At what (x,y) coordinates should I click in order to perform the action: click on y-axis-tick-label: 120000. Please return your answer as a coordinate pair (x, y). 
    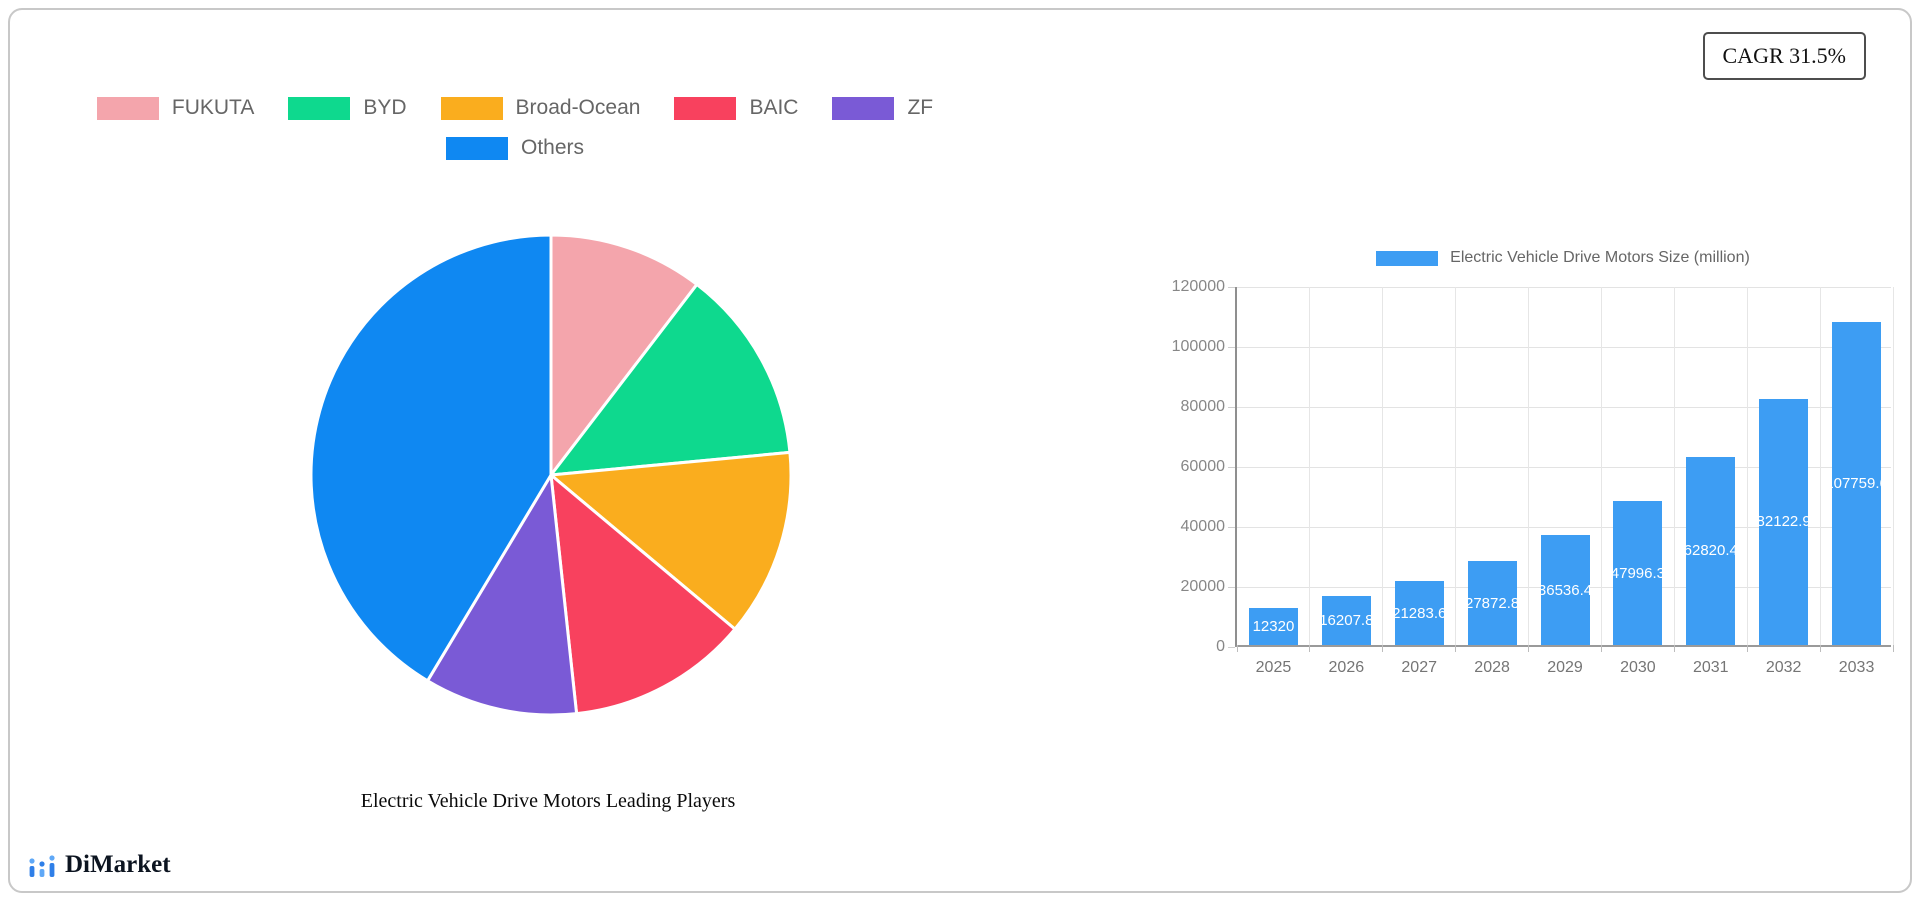
    Looking at the image, I should click on (1198, 286).